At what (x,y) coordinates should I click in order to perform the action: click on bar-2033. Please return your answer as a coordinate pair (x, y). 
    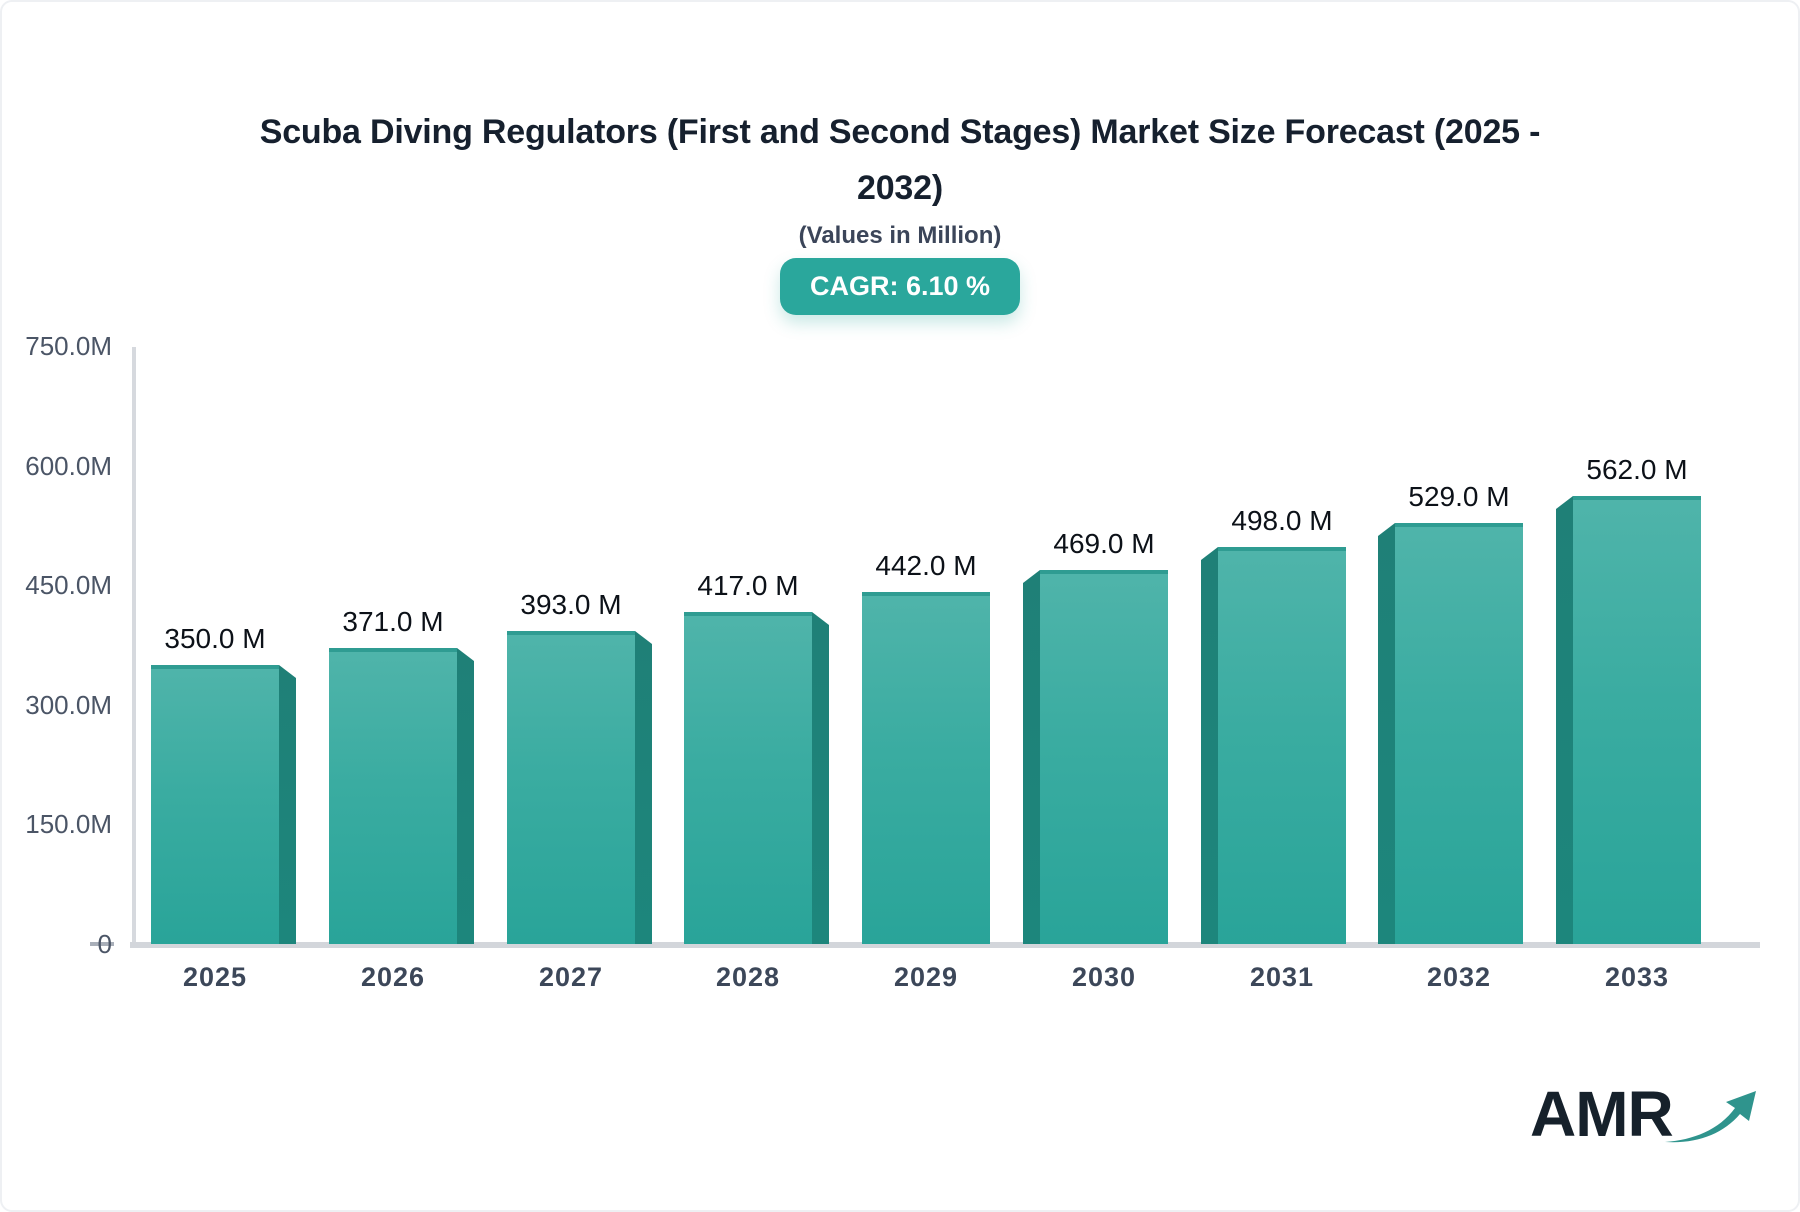
    Looking at the image, I should click on (1637, 720).